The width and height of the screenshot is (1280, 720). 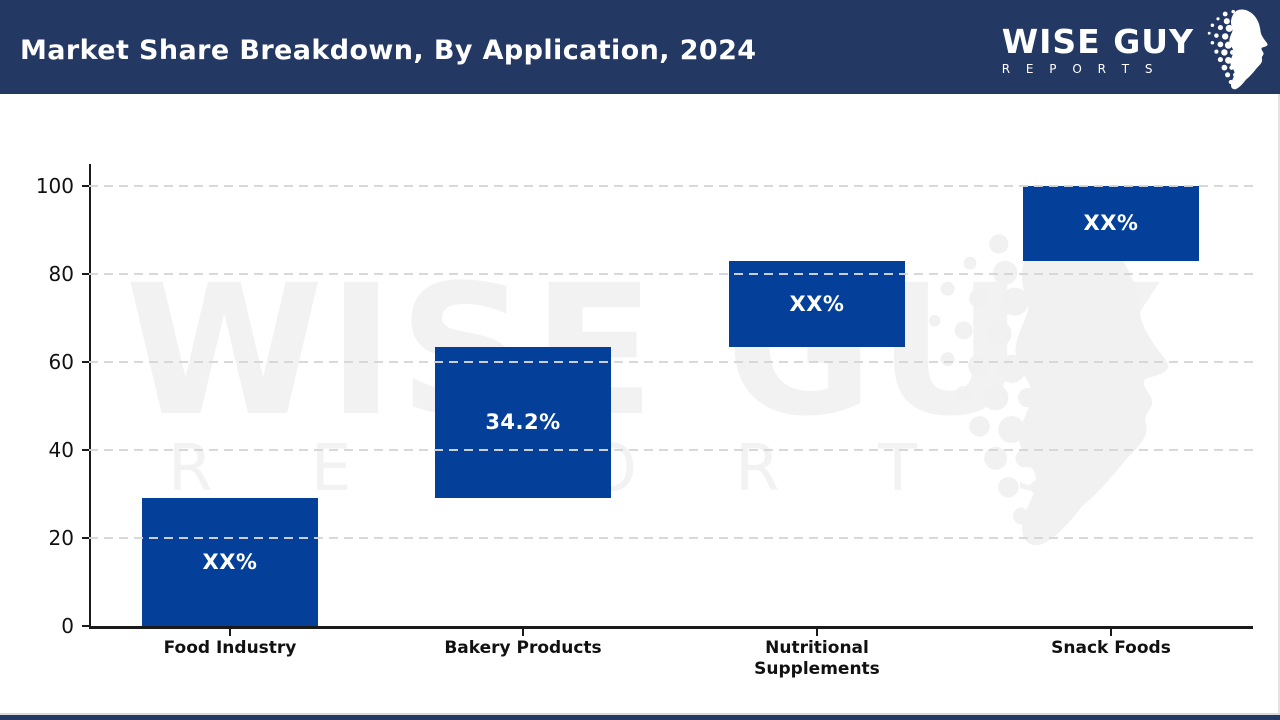 What do you see at coordinates (90, 396) in the screenshot?
I see `y-axis-line` at bounding box center [90, 396].